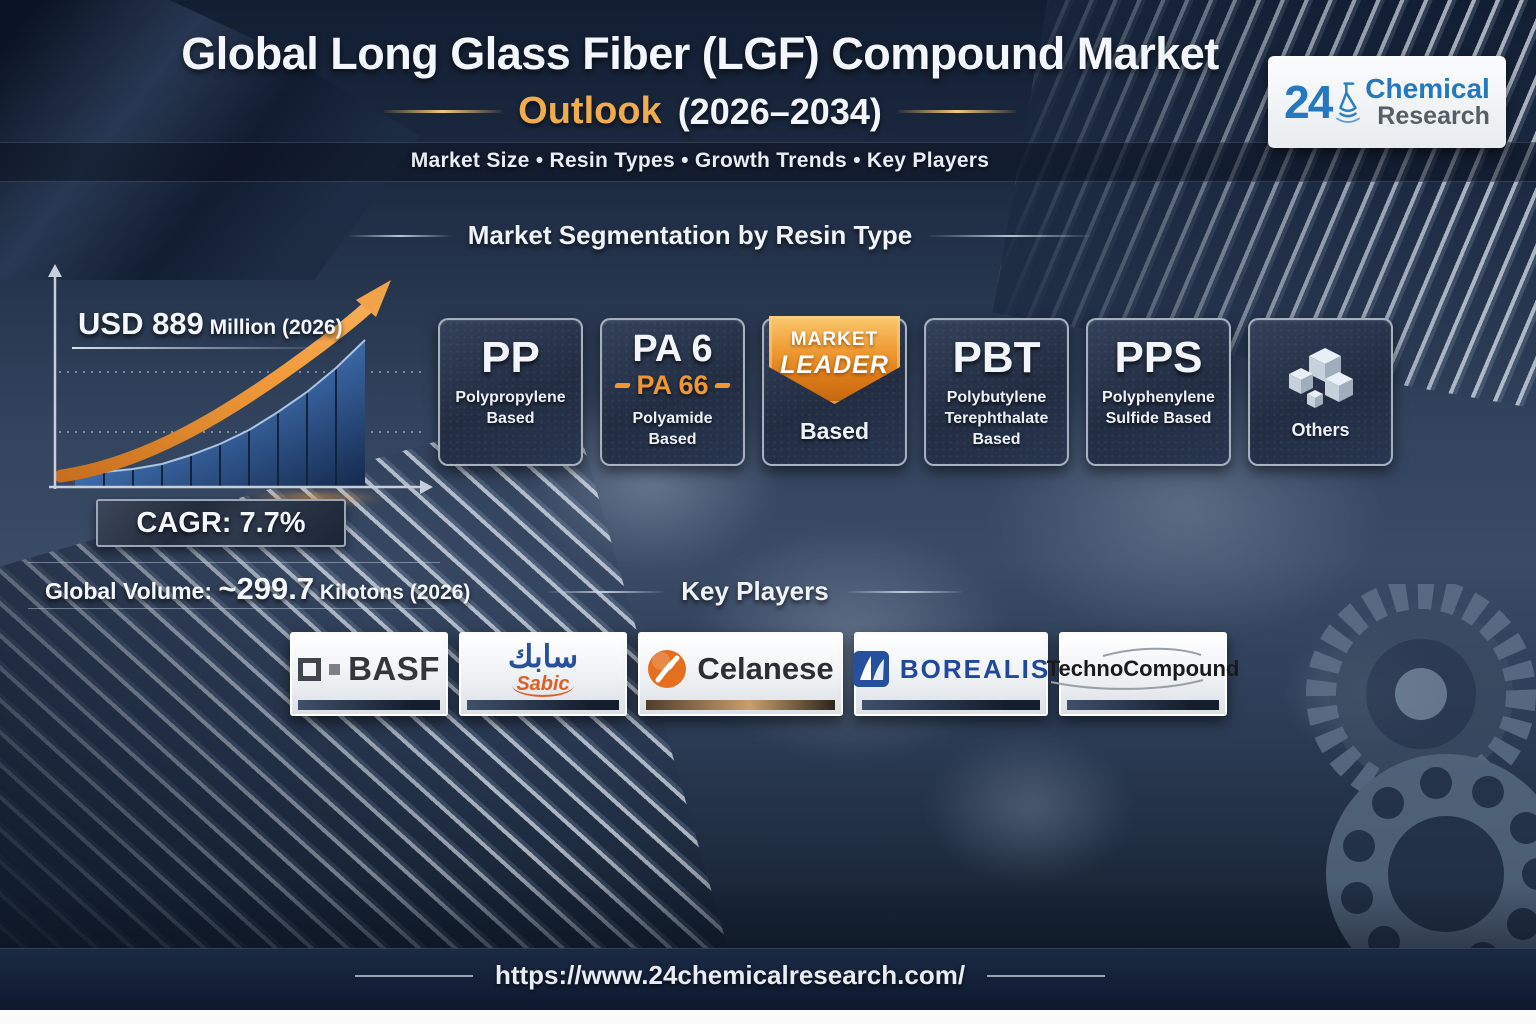  Describe the element at coordinates (1320, 430) in the screenshot. I see `resin-card-title: Others` at that location.